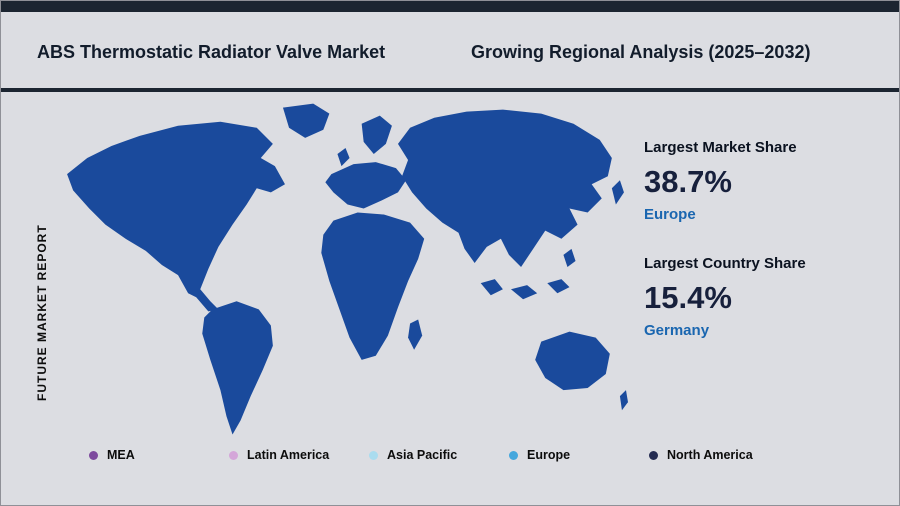 The width and height of the screenshot is (900, 506). I want to click on legend-item-asia-pacific: Asia Pacific, so click(439, 455).